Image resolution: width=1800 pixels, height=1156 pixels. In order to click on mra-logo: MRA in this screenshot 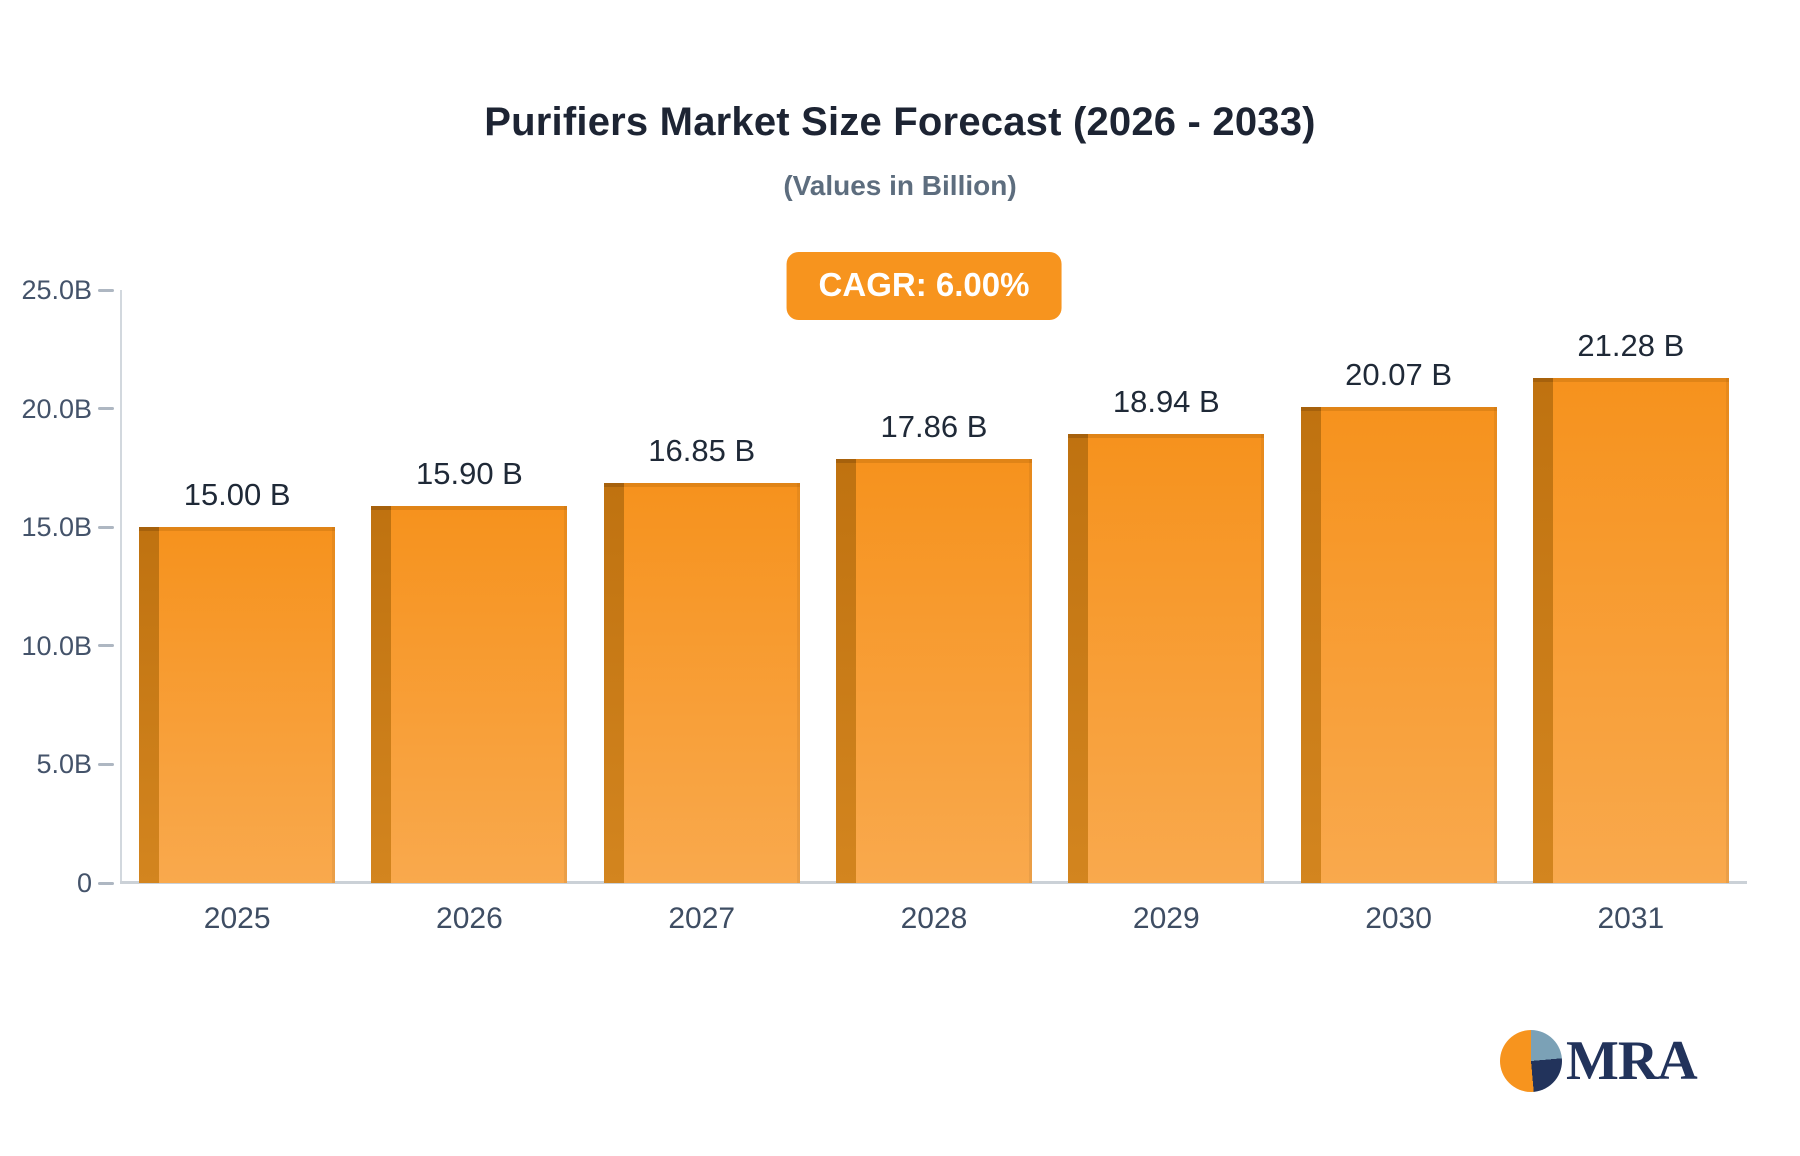, I will do `click(1599, 1061)`.